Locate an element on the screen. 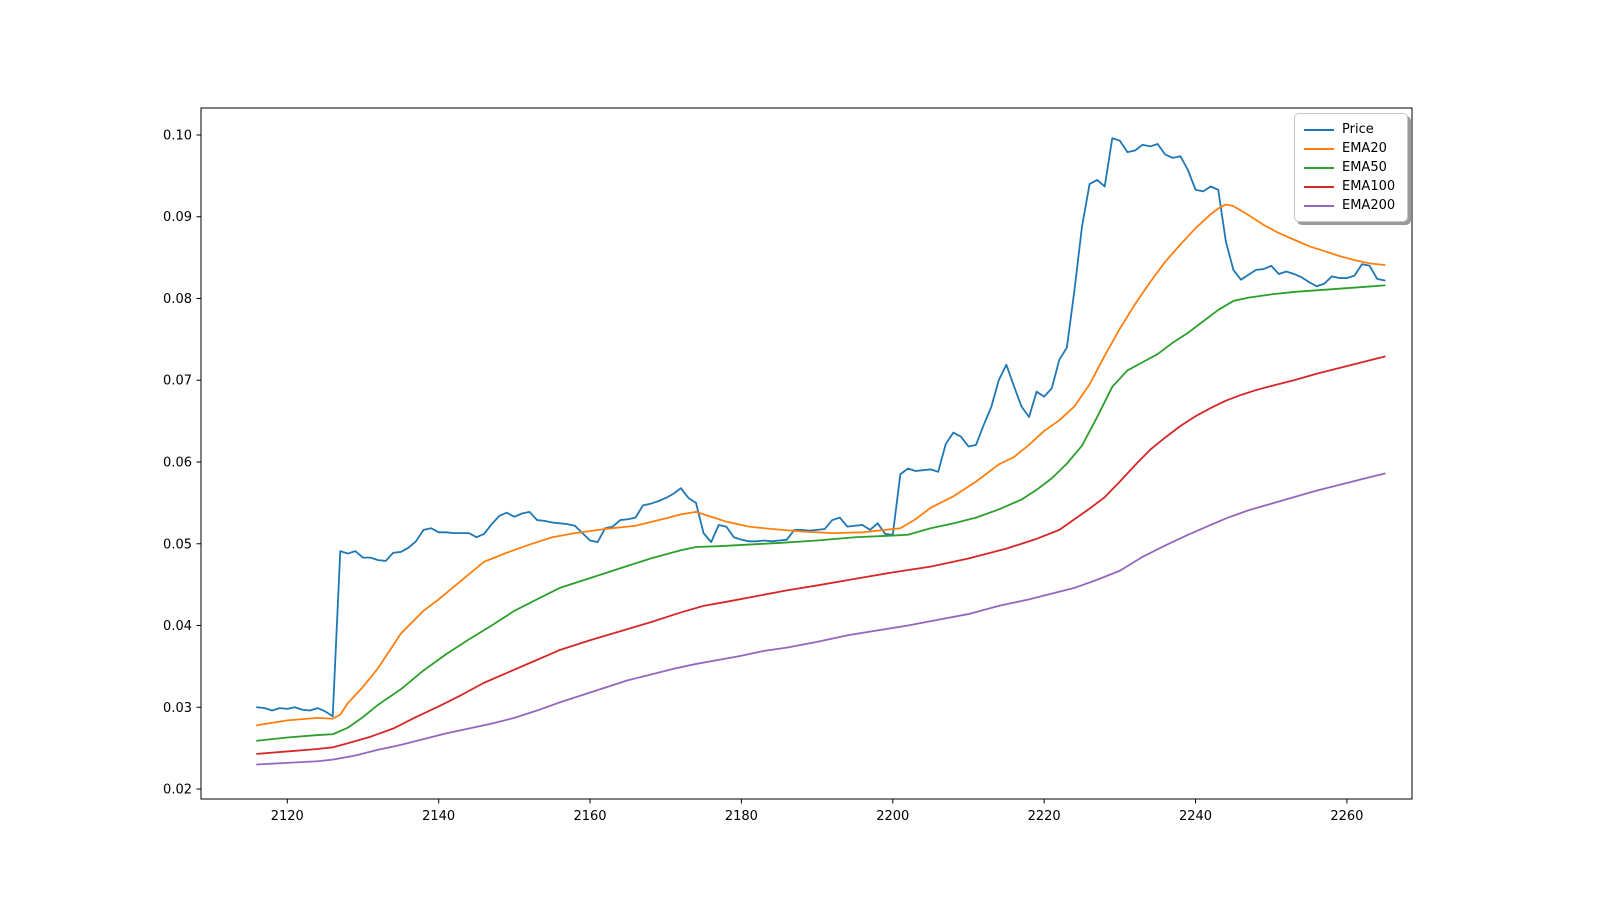  x-tick-label: 2180 is located at coordinates (741, 816).